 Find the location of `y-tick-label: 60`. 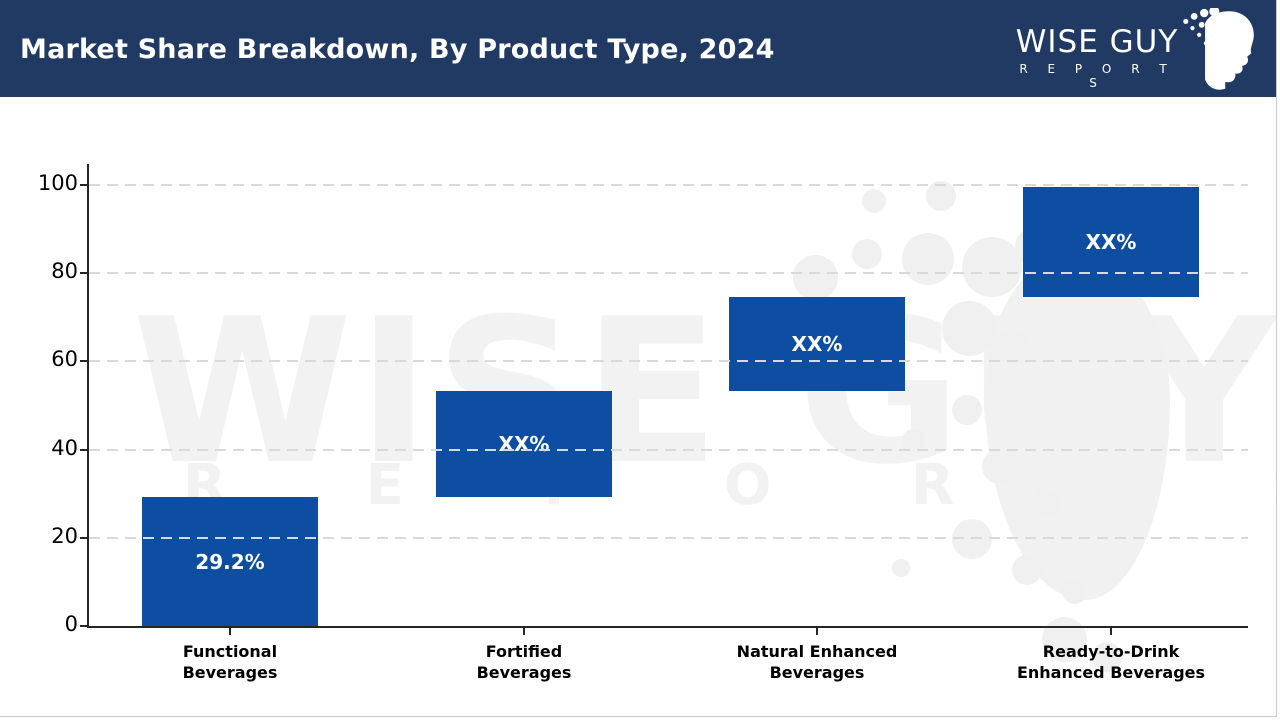

y-tick-label: 60 is located at coordinates (64, 359).